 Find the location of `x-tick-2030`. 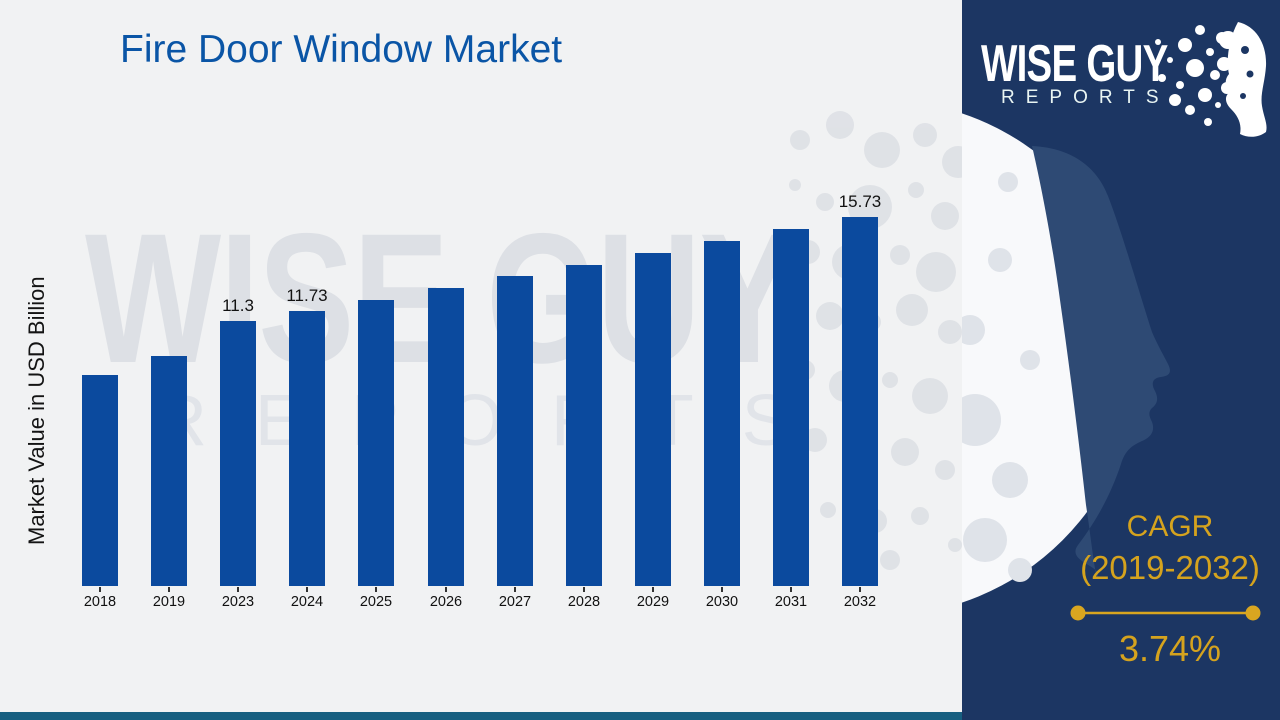

x-tick-2030 is located at coordinates (722, 589).